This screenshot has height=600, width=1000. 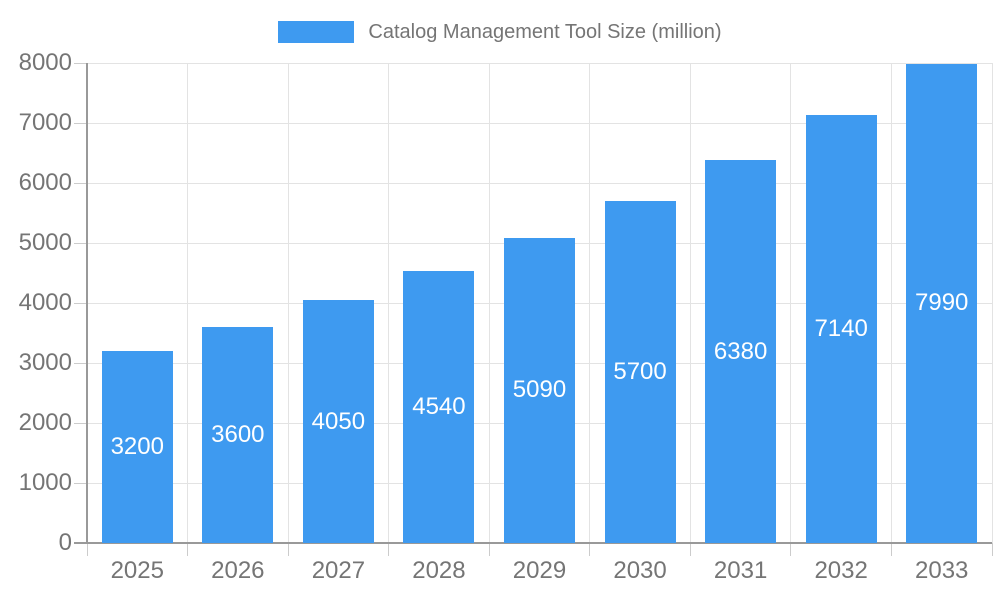 I want to click on bar-value-label: 3200, so click(x=137, y=446).